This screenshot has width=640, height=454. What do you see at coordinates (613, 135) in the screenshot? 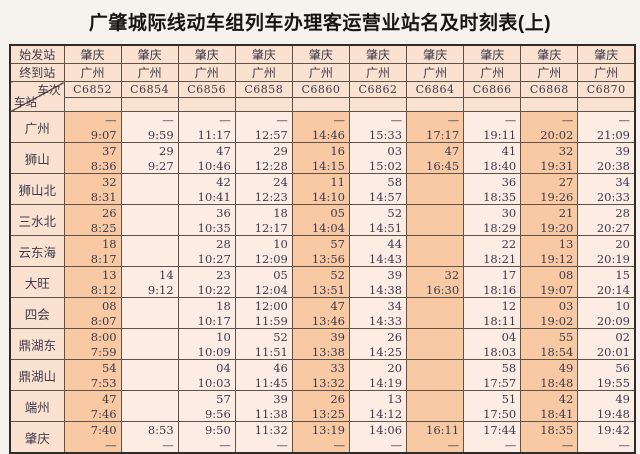
I see `time-bottom: 21:09` at bounding box center [613, 135].